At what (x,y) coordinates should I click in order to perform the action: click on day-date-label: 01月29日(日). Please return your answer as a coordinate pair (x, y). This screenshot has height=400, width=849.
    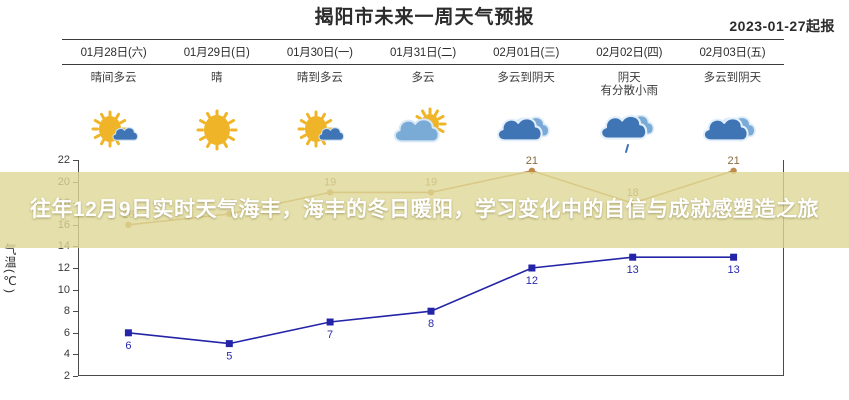
    Looking at the image, I should click on (216, 53).